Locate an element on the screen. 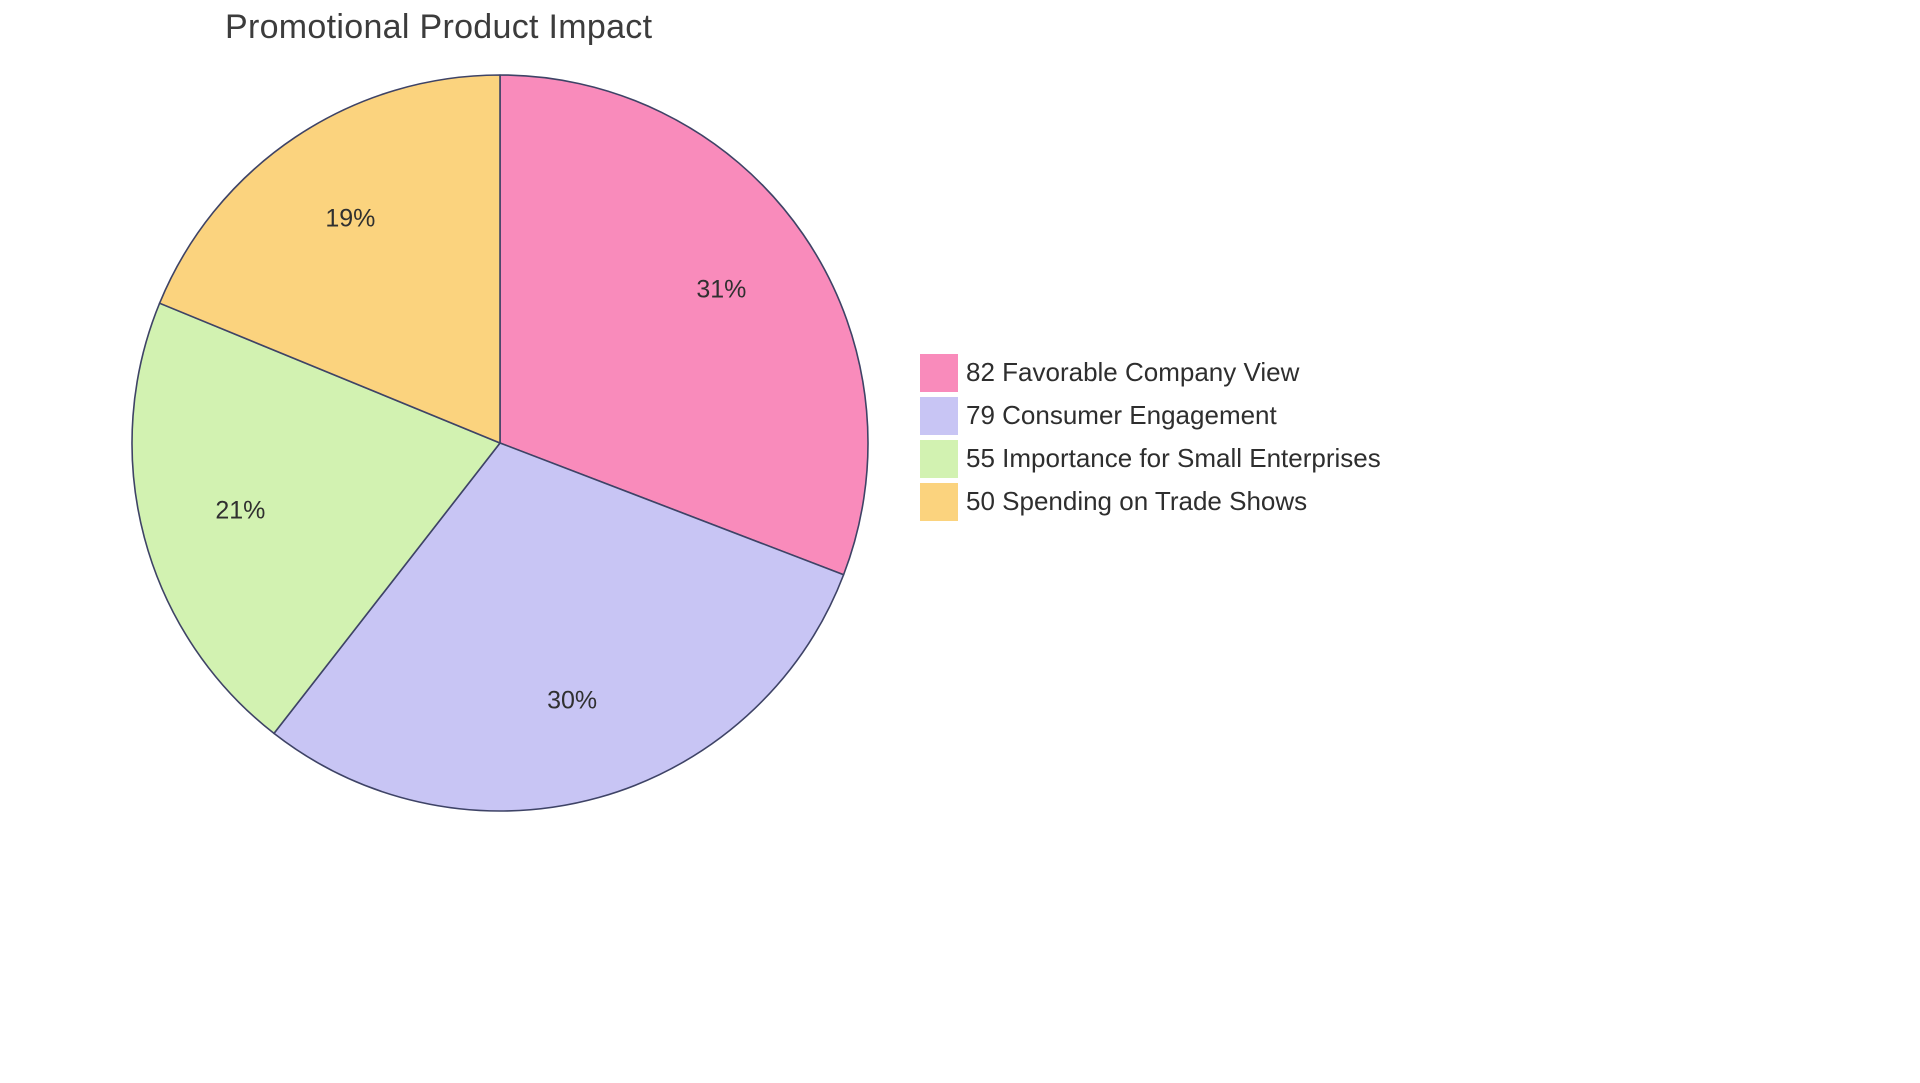 This screenshot has height=1083, width=1920. slice-percent-label: 19% is located at coordinates (350, 219).